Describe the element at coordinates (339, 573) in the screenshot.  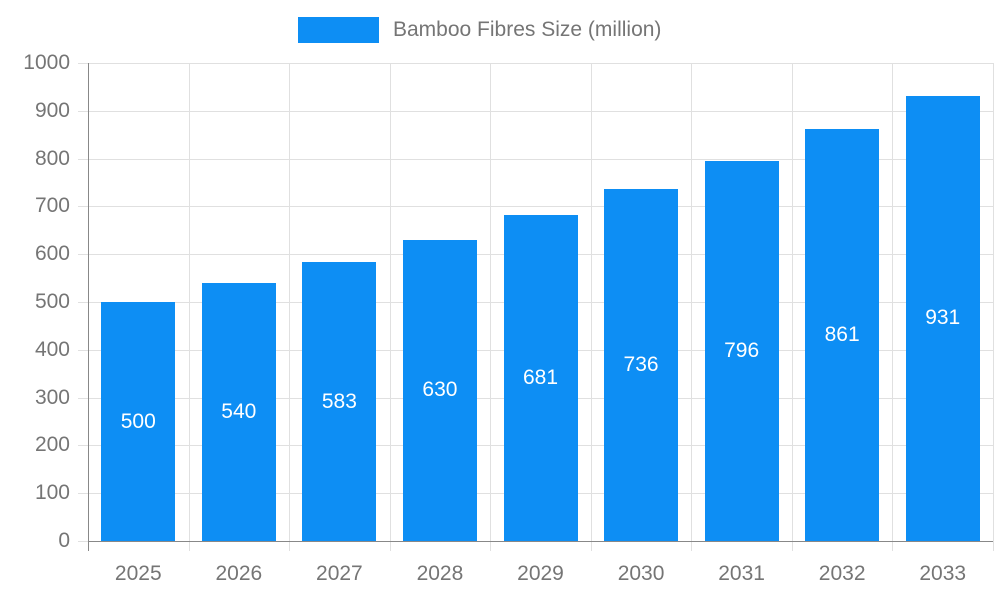
I see `x-axis-category-label: 2027` at that location.